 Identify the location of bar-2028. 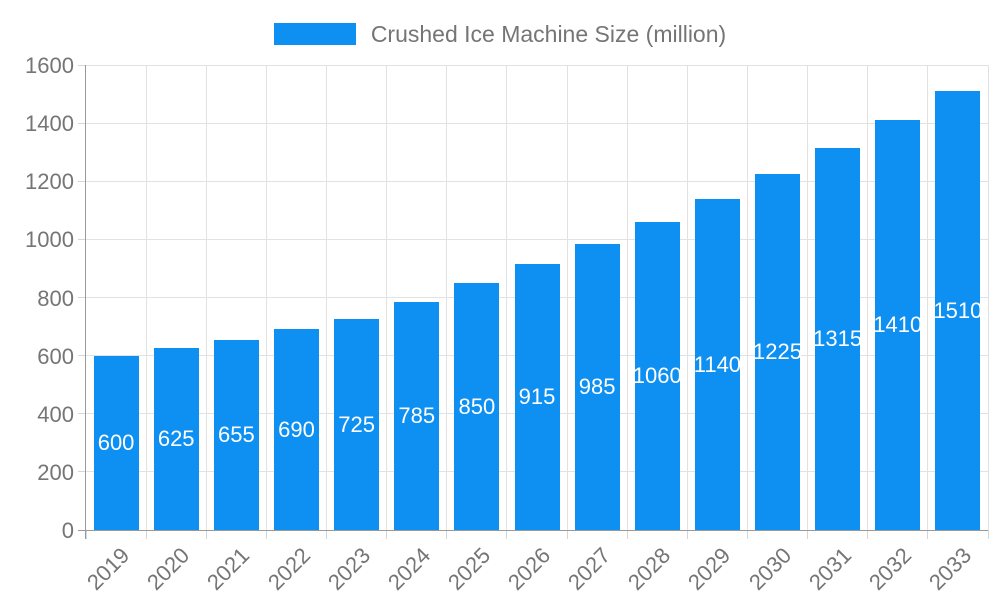
(657, 376).